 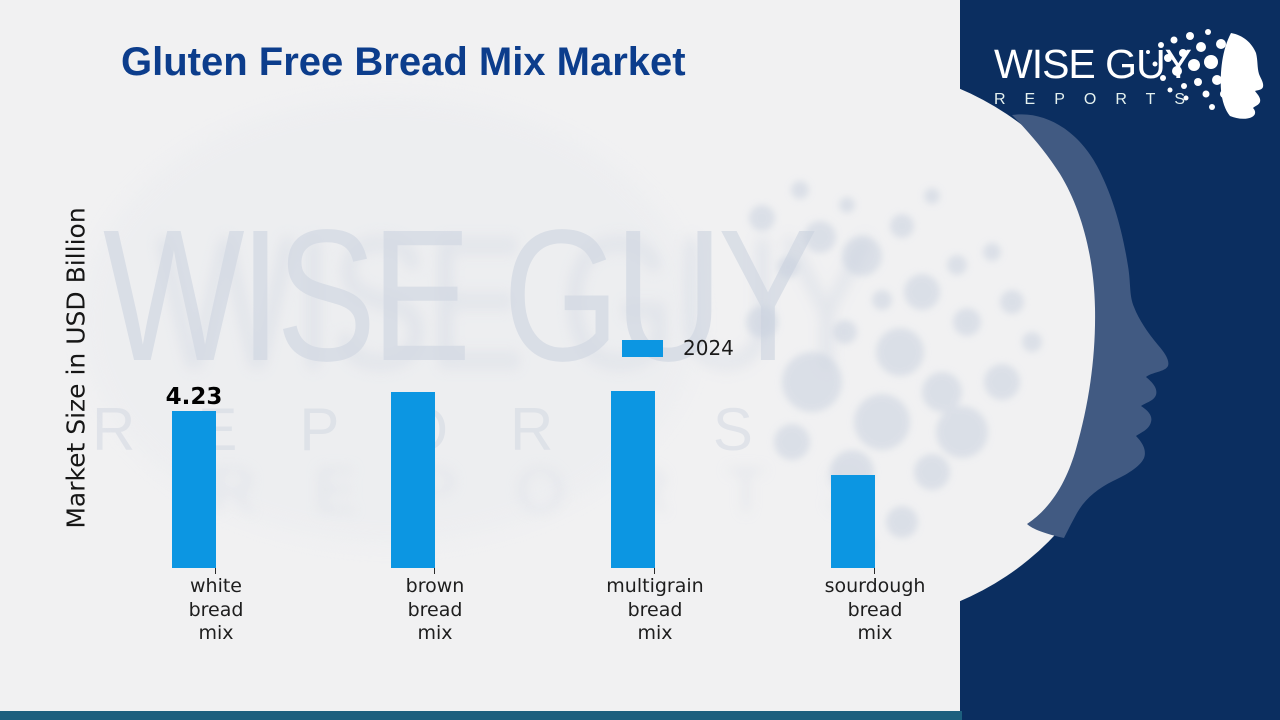 I want to click on legend-label: 2024, so click(x=708, y=348).